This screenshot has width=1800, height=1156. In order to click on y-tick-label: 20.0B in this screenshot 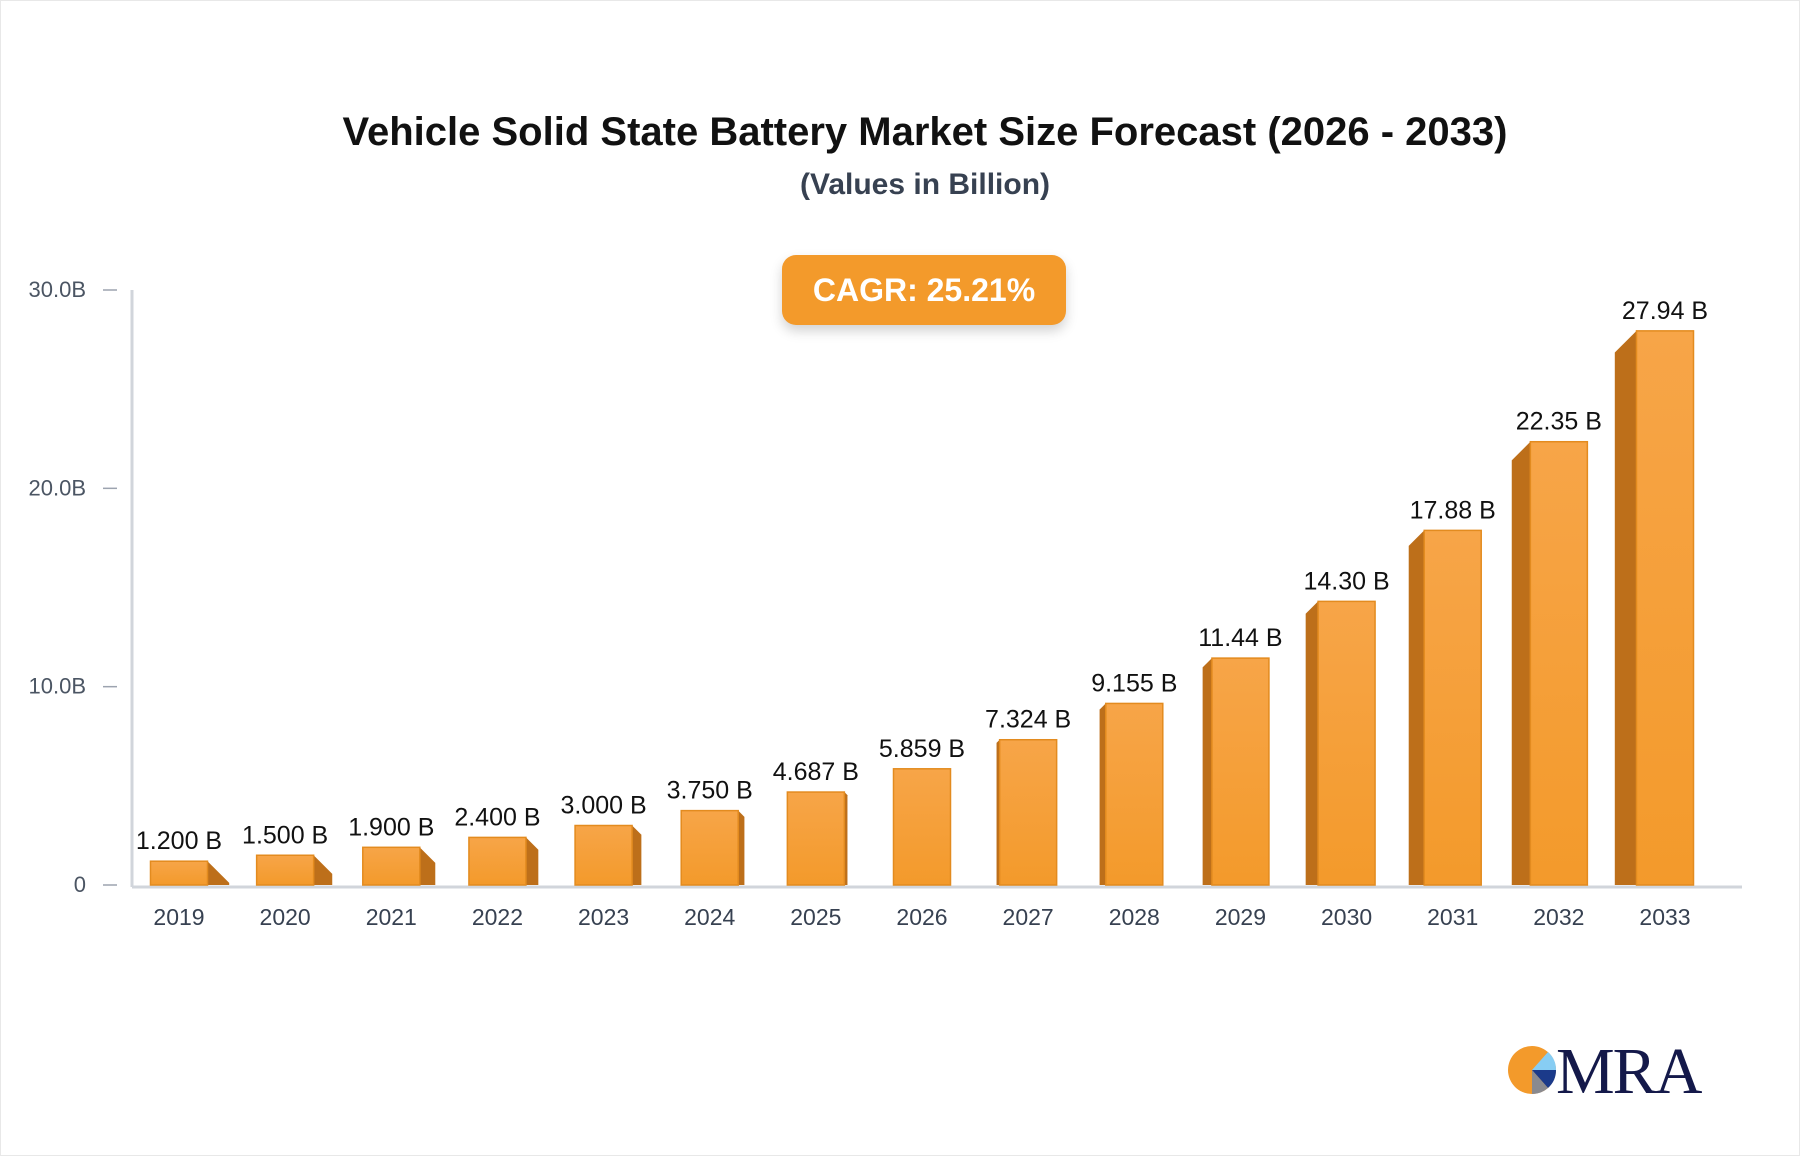, I will do `click(58, 487)`.